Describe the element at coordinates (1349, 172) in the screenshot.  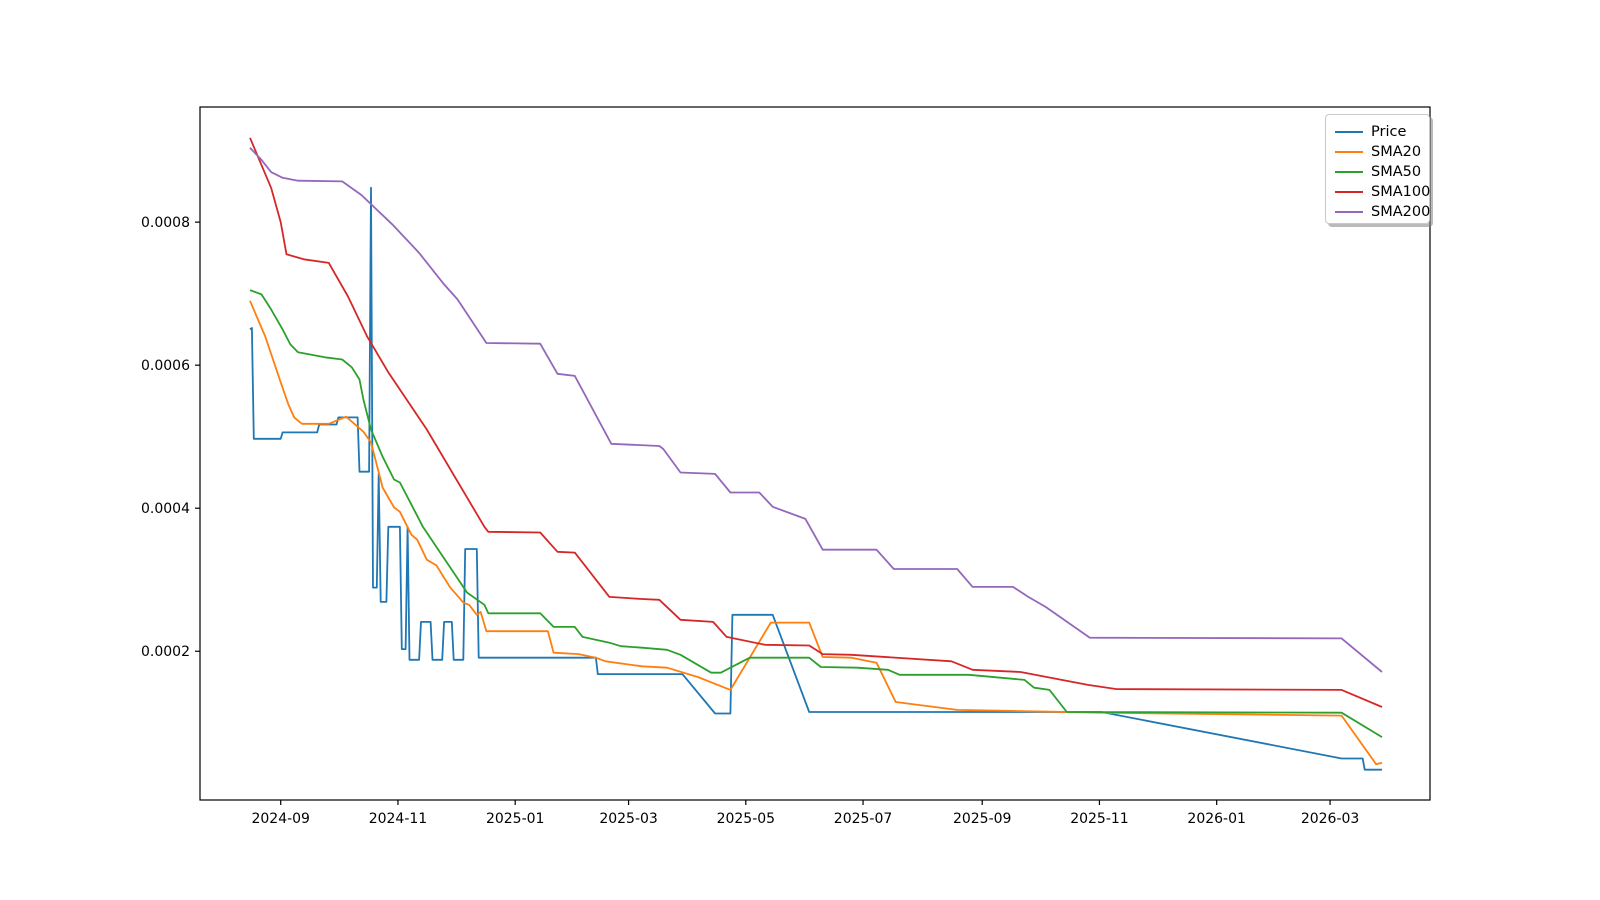
I see `legend-swatch-sma50` at that location.